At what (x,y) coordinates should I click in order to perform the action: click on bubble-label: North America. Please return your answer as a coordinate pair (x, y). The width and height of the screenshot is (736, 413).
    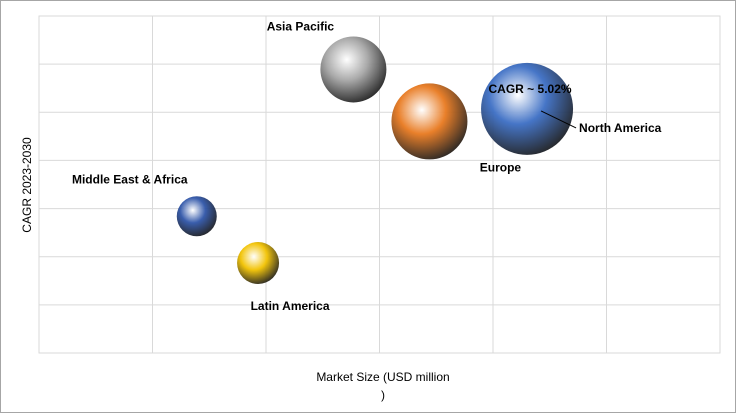
    Looking at the image, I should click on (620, 128).